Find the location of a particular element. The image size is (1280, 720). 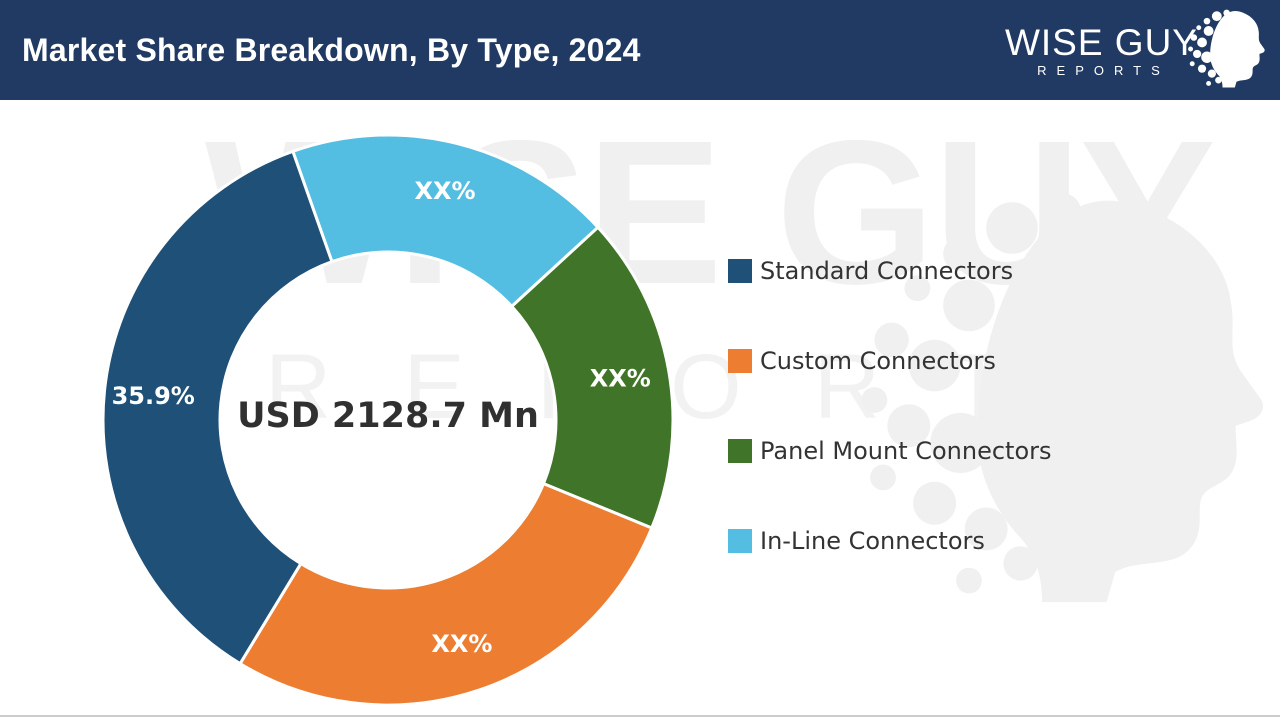

logo-text: WISE GUY REPORTS is located at coordinates (1101, 50).